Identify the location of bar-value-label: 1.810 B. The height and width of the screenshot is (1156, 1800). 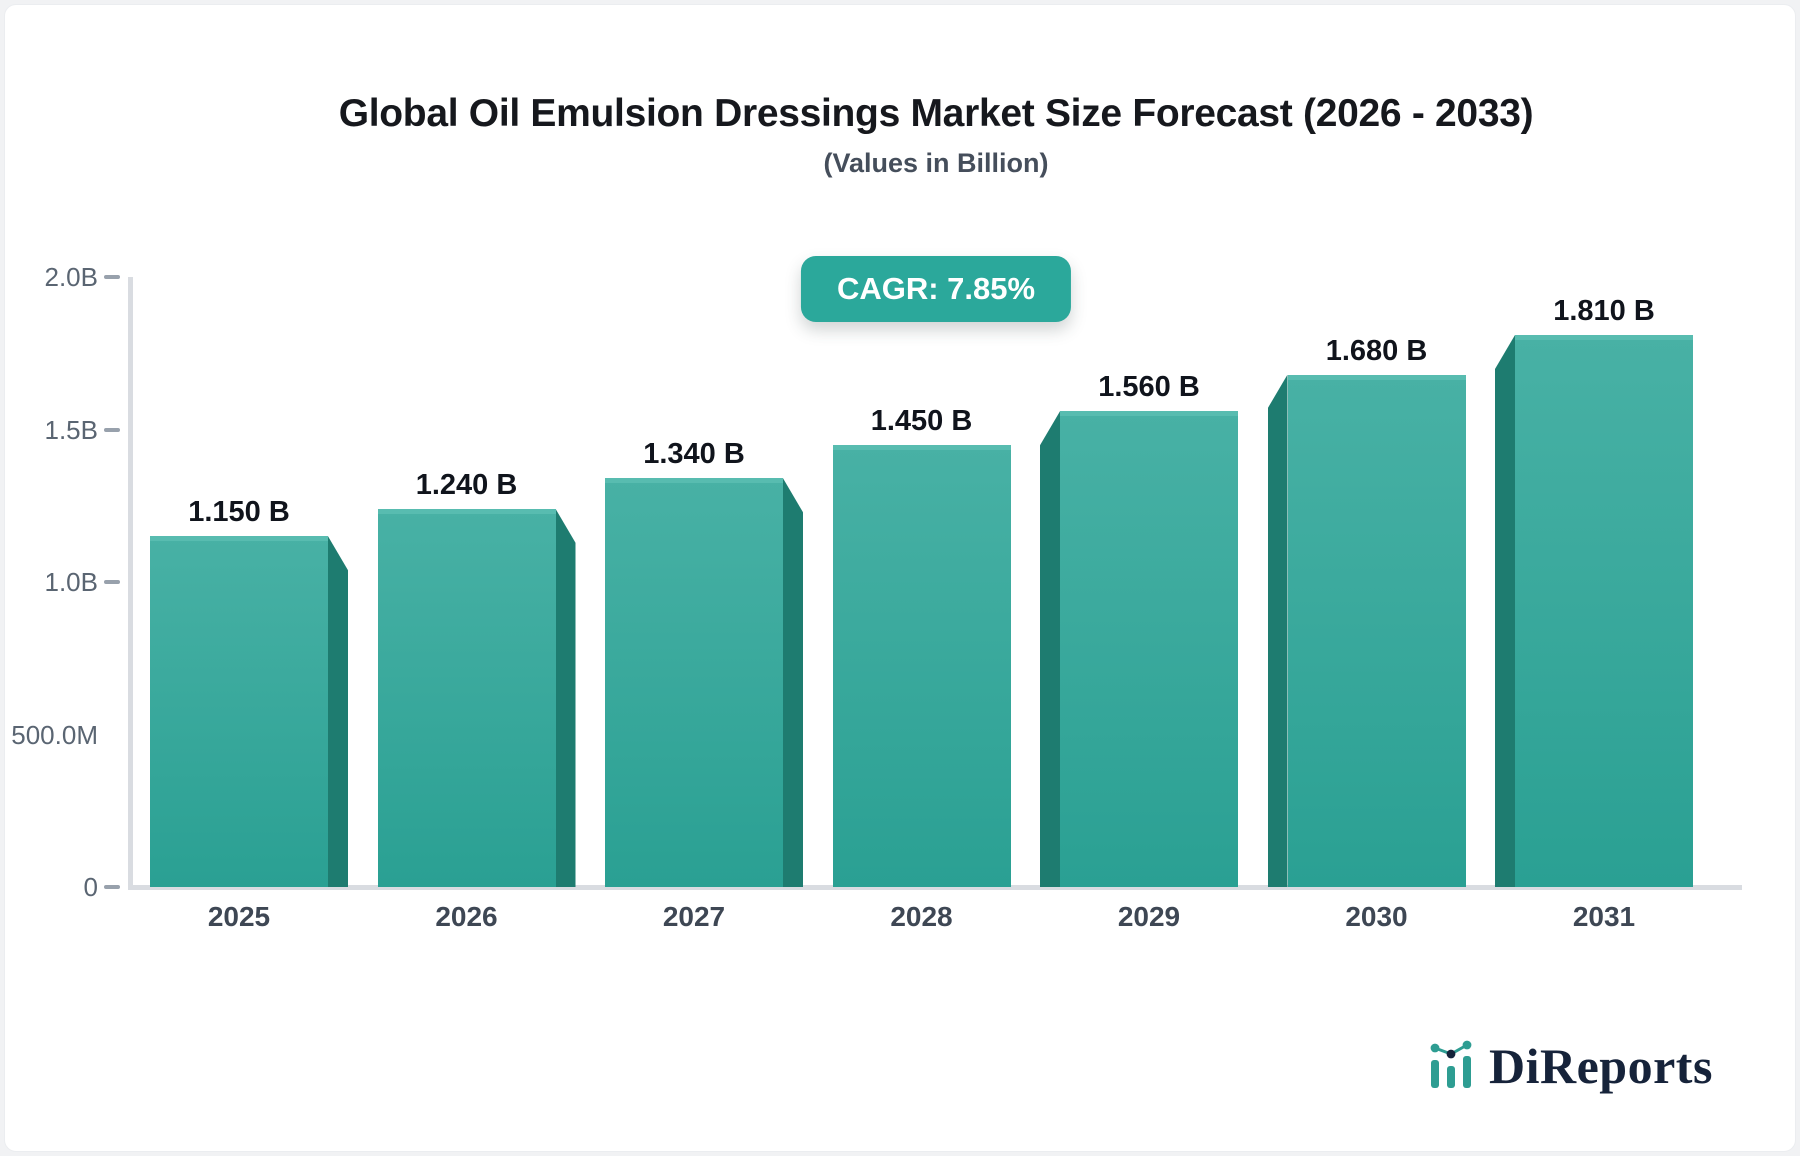
(1604, 310).